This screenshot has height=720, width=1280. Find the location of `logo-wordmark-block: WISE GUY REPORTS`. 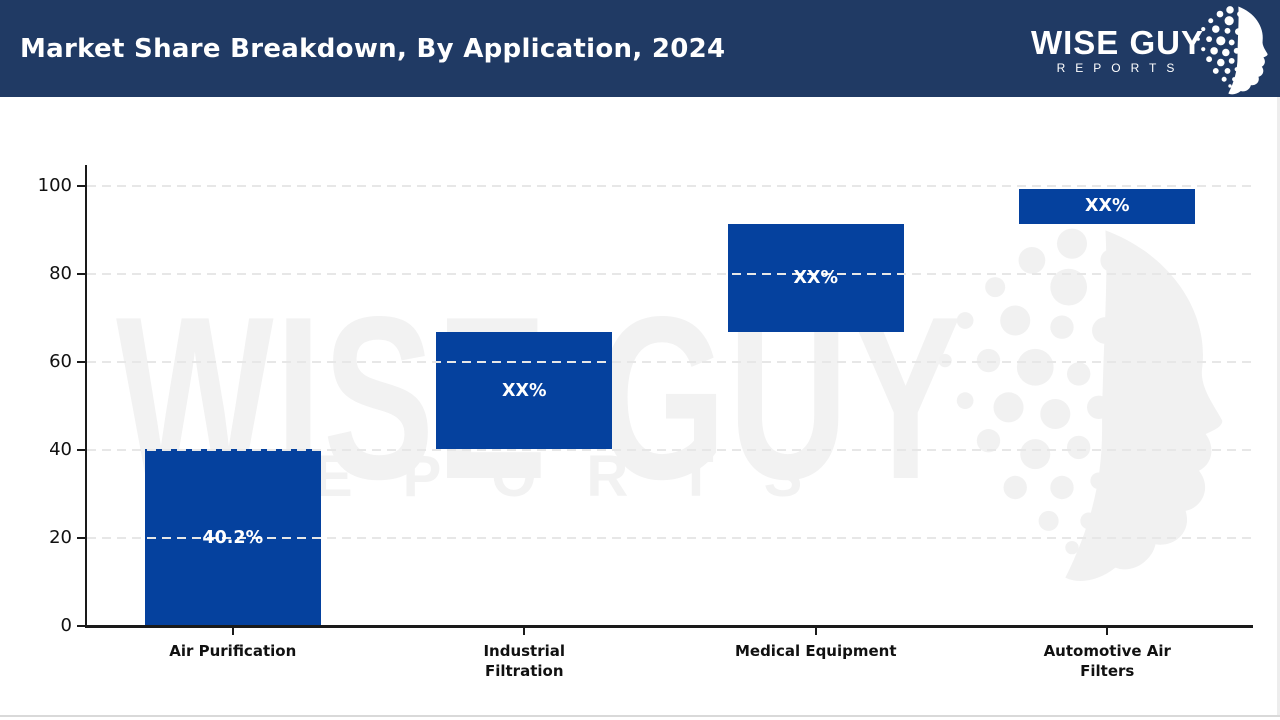

logo-wordmark-block: WISE GUY REPORTS is located at coordinates (1117, 50).